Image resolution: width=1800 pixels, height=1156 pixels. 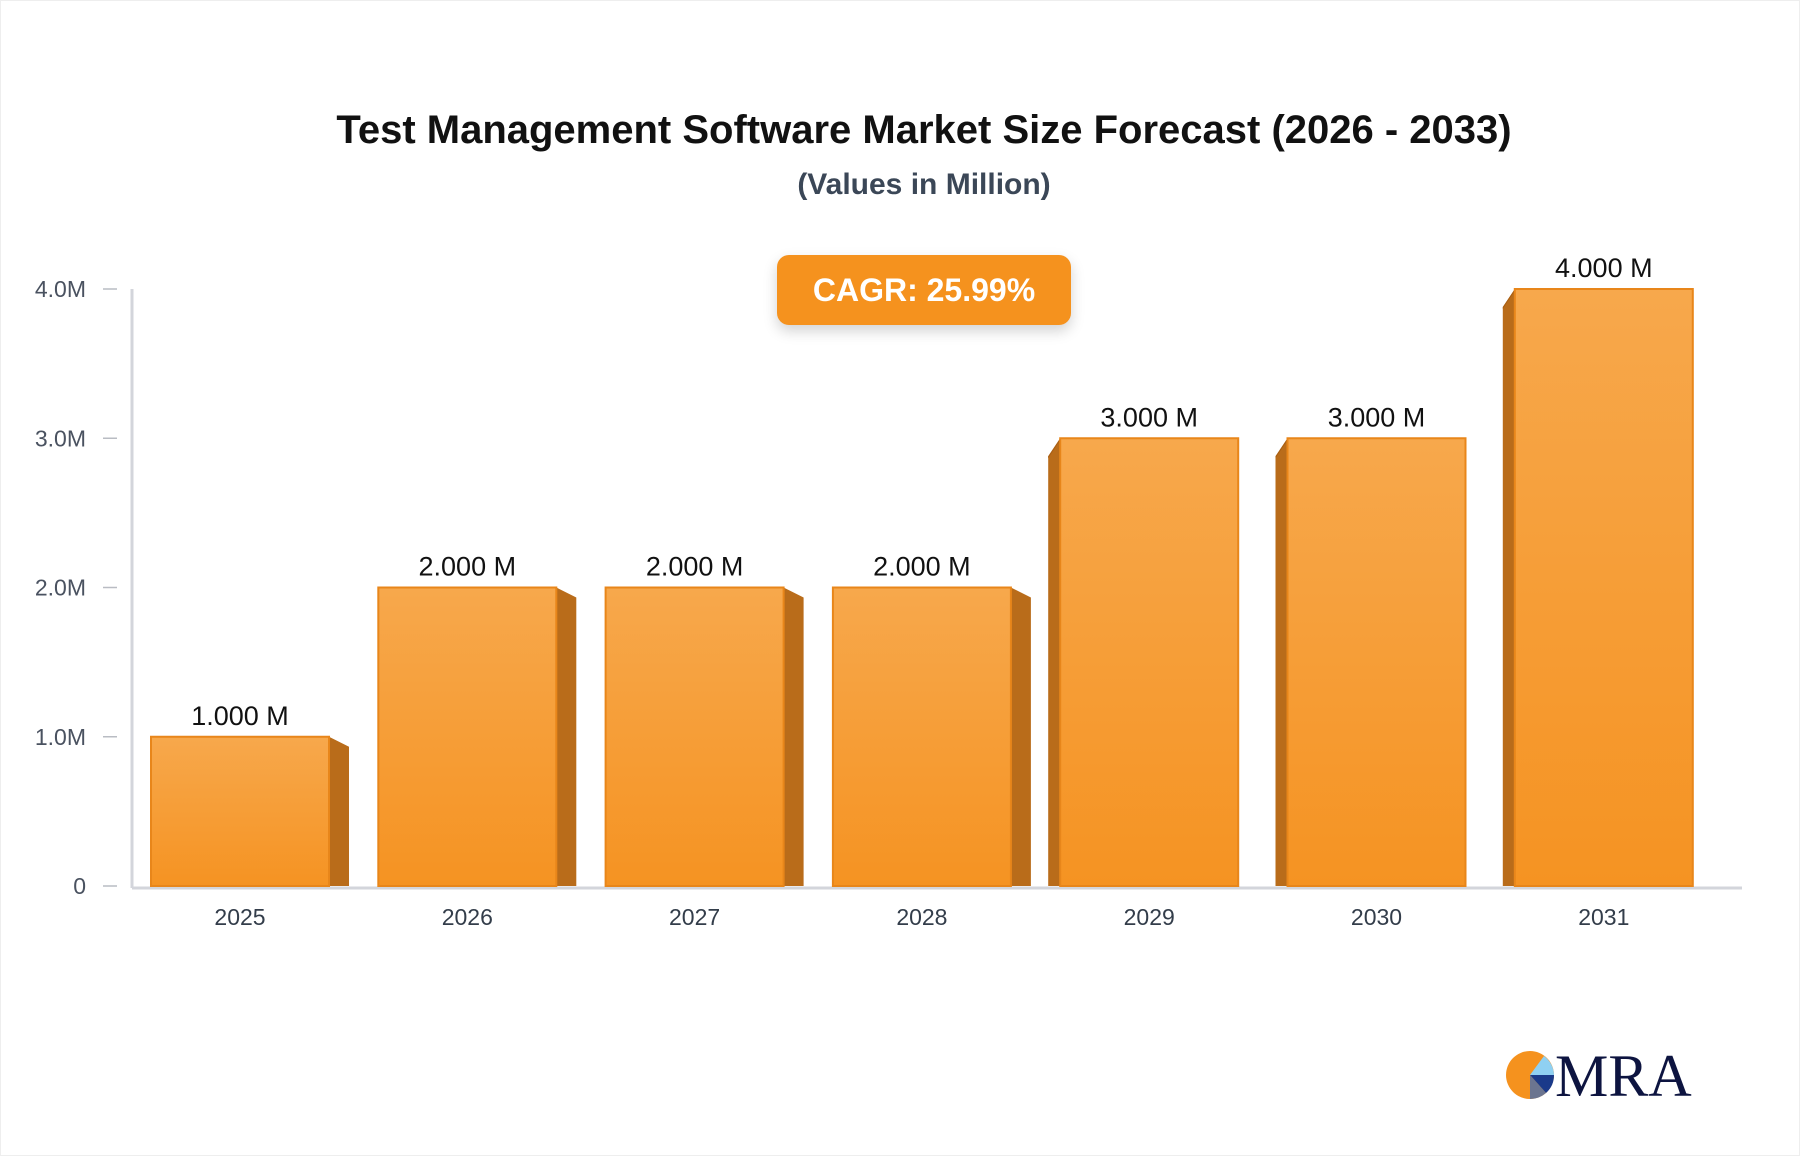 I want to click on x-tick-label: 2031, so click(x=1603, y=917).